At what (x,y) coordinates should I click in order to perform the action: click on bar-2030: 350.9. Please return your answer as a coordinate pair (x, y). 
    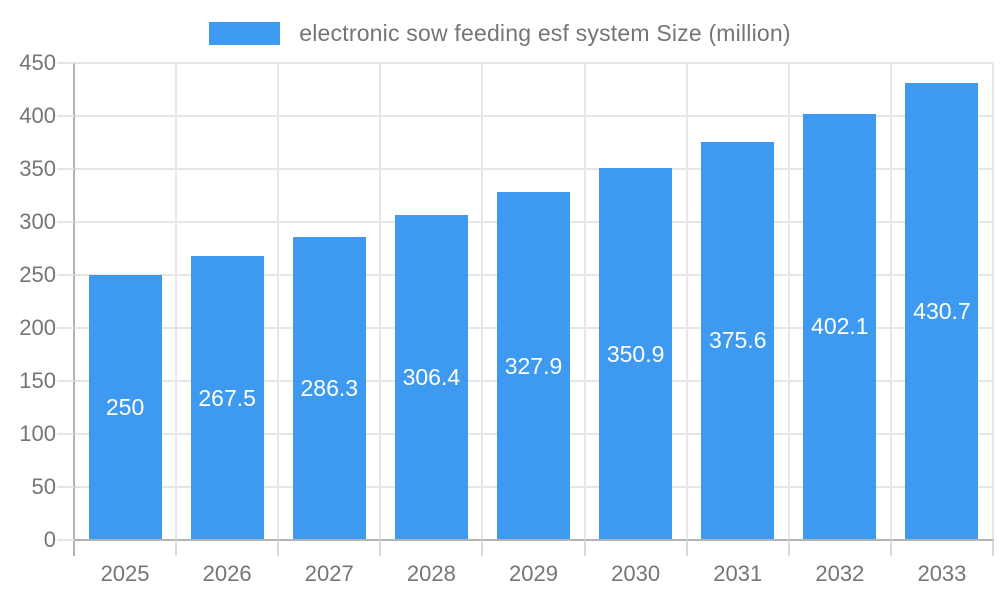
    Looking at the image, I should click on (636, 354).